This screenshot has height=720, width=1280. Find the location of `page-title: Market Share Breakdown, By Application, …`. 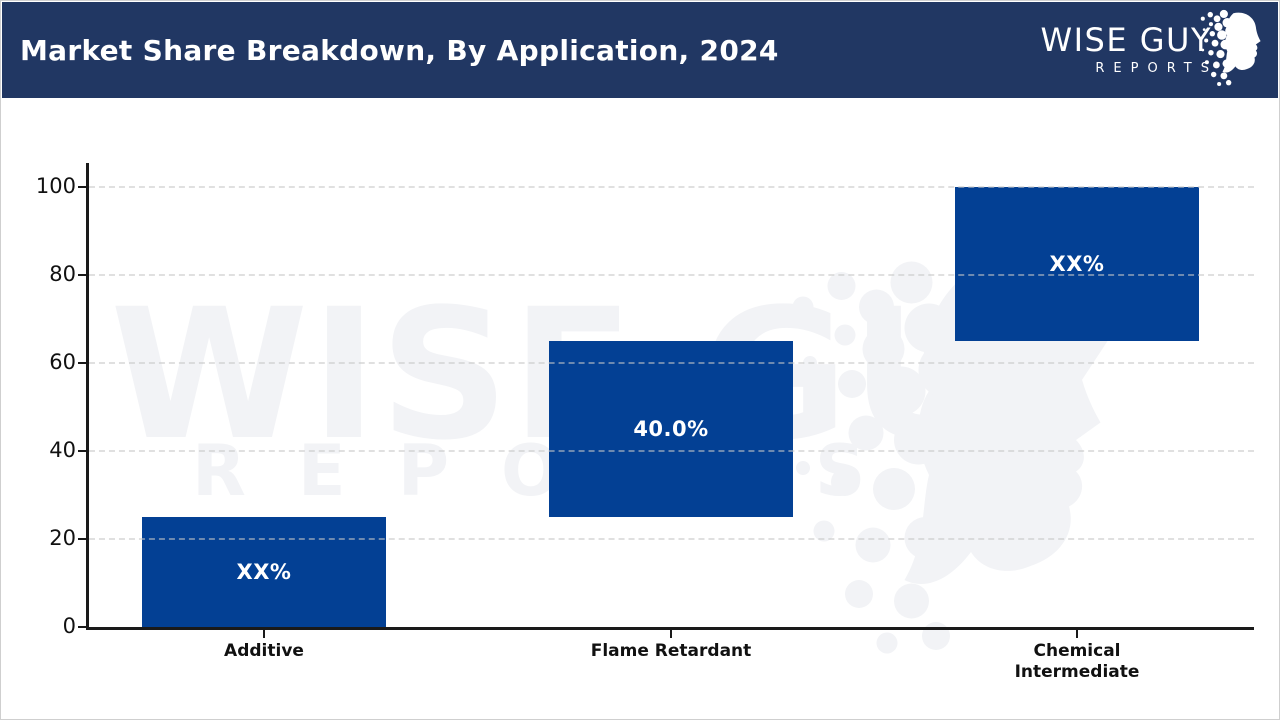

page-title: Market Share Breakdown, By Application, … is located at coordinates (399, 50).